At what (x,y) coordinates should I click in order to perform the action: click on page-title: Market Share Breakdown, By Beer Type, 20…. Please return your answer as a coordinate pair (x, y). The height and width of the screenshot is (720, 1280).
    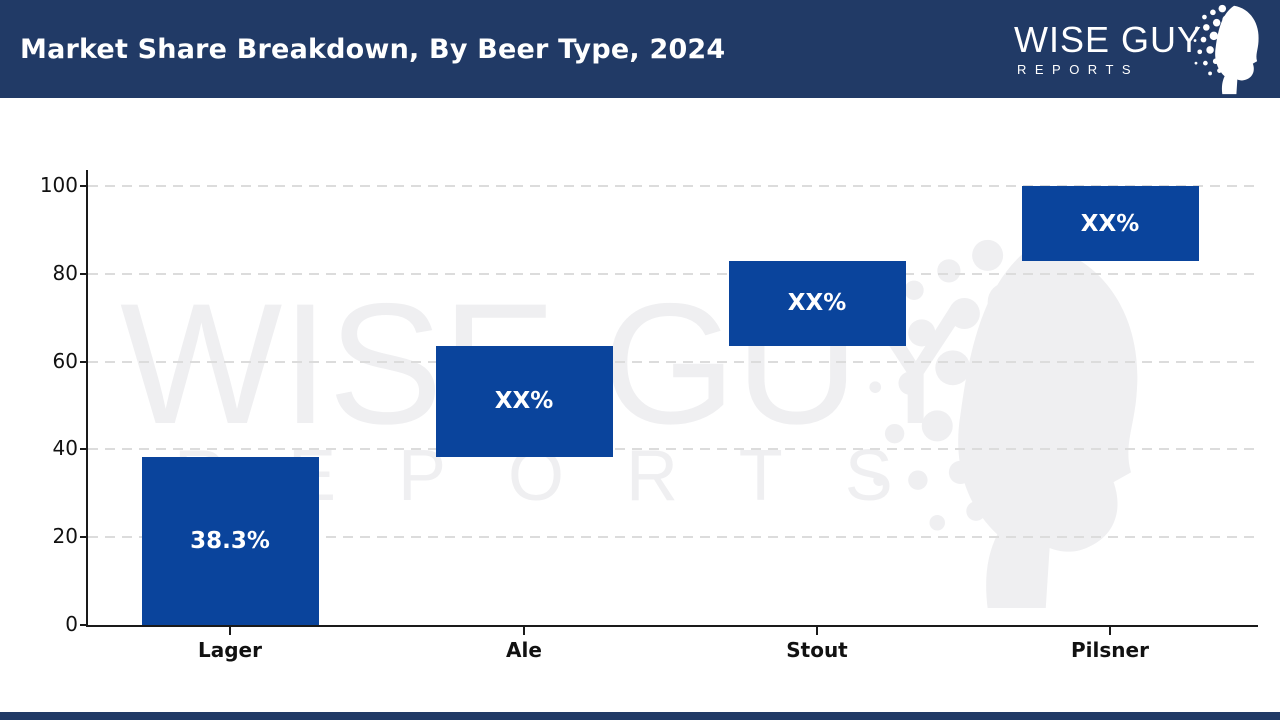
    Looking at the image, I should click on (373, 49).